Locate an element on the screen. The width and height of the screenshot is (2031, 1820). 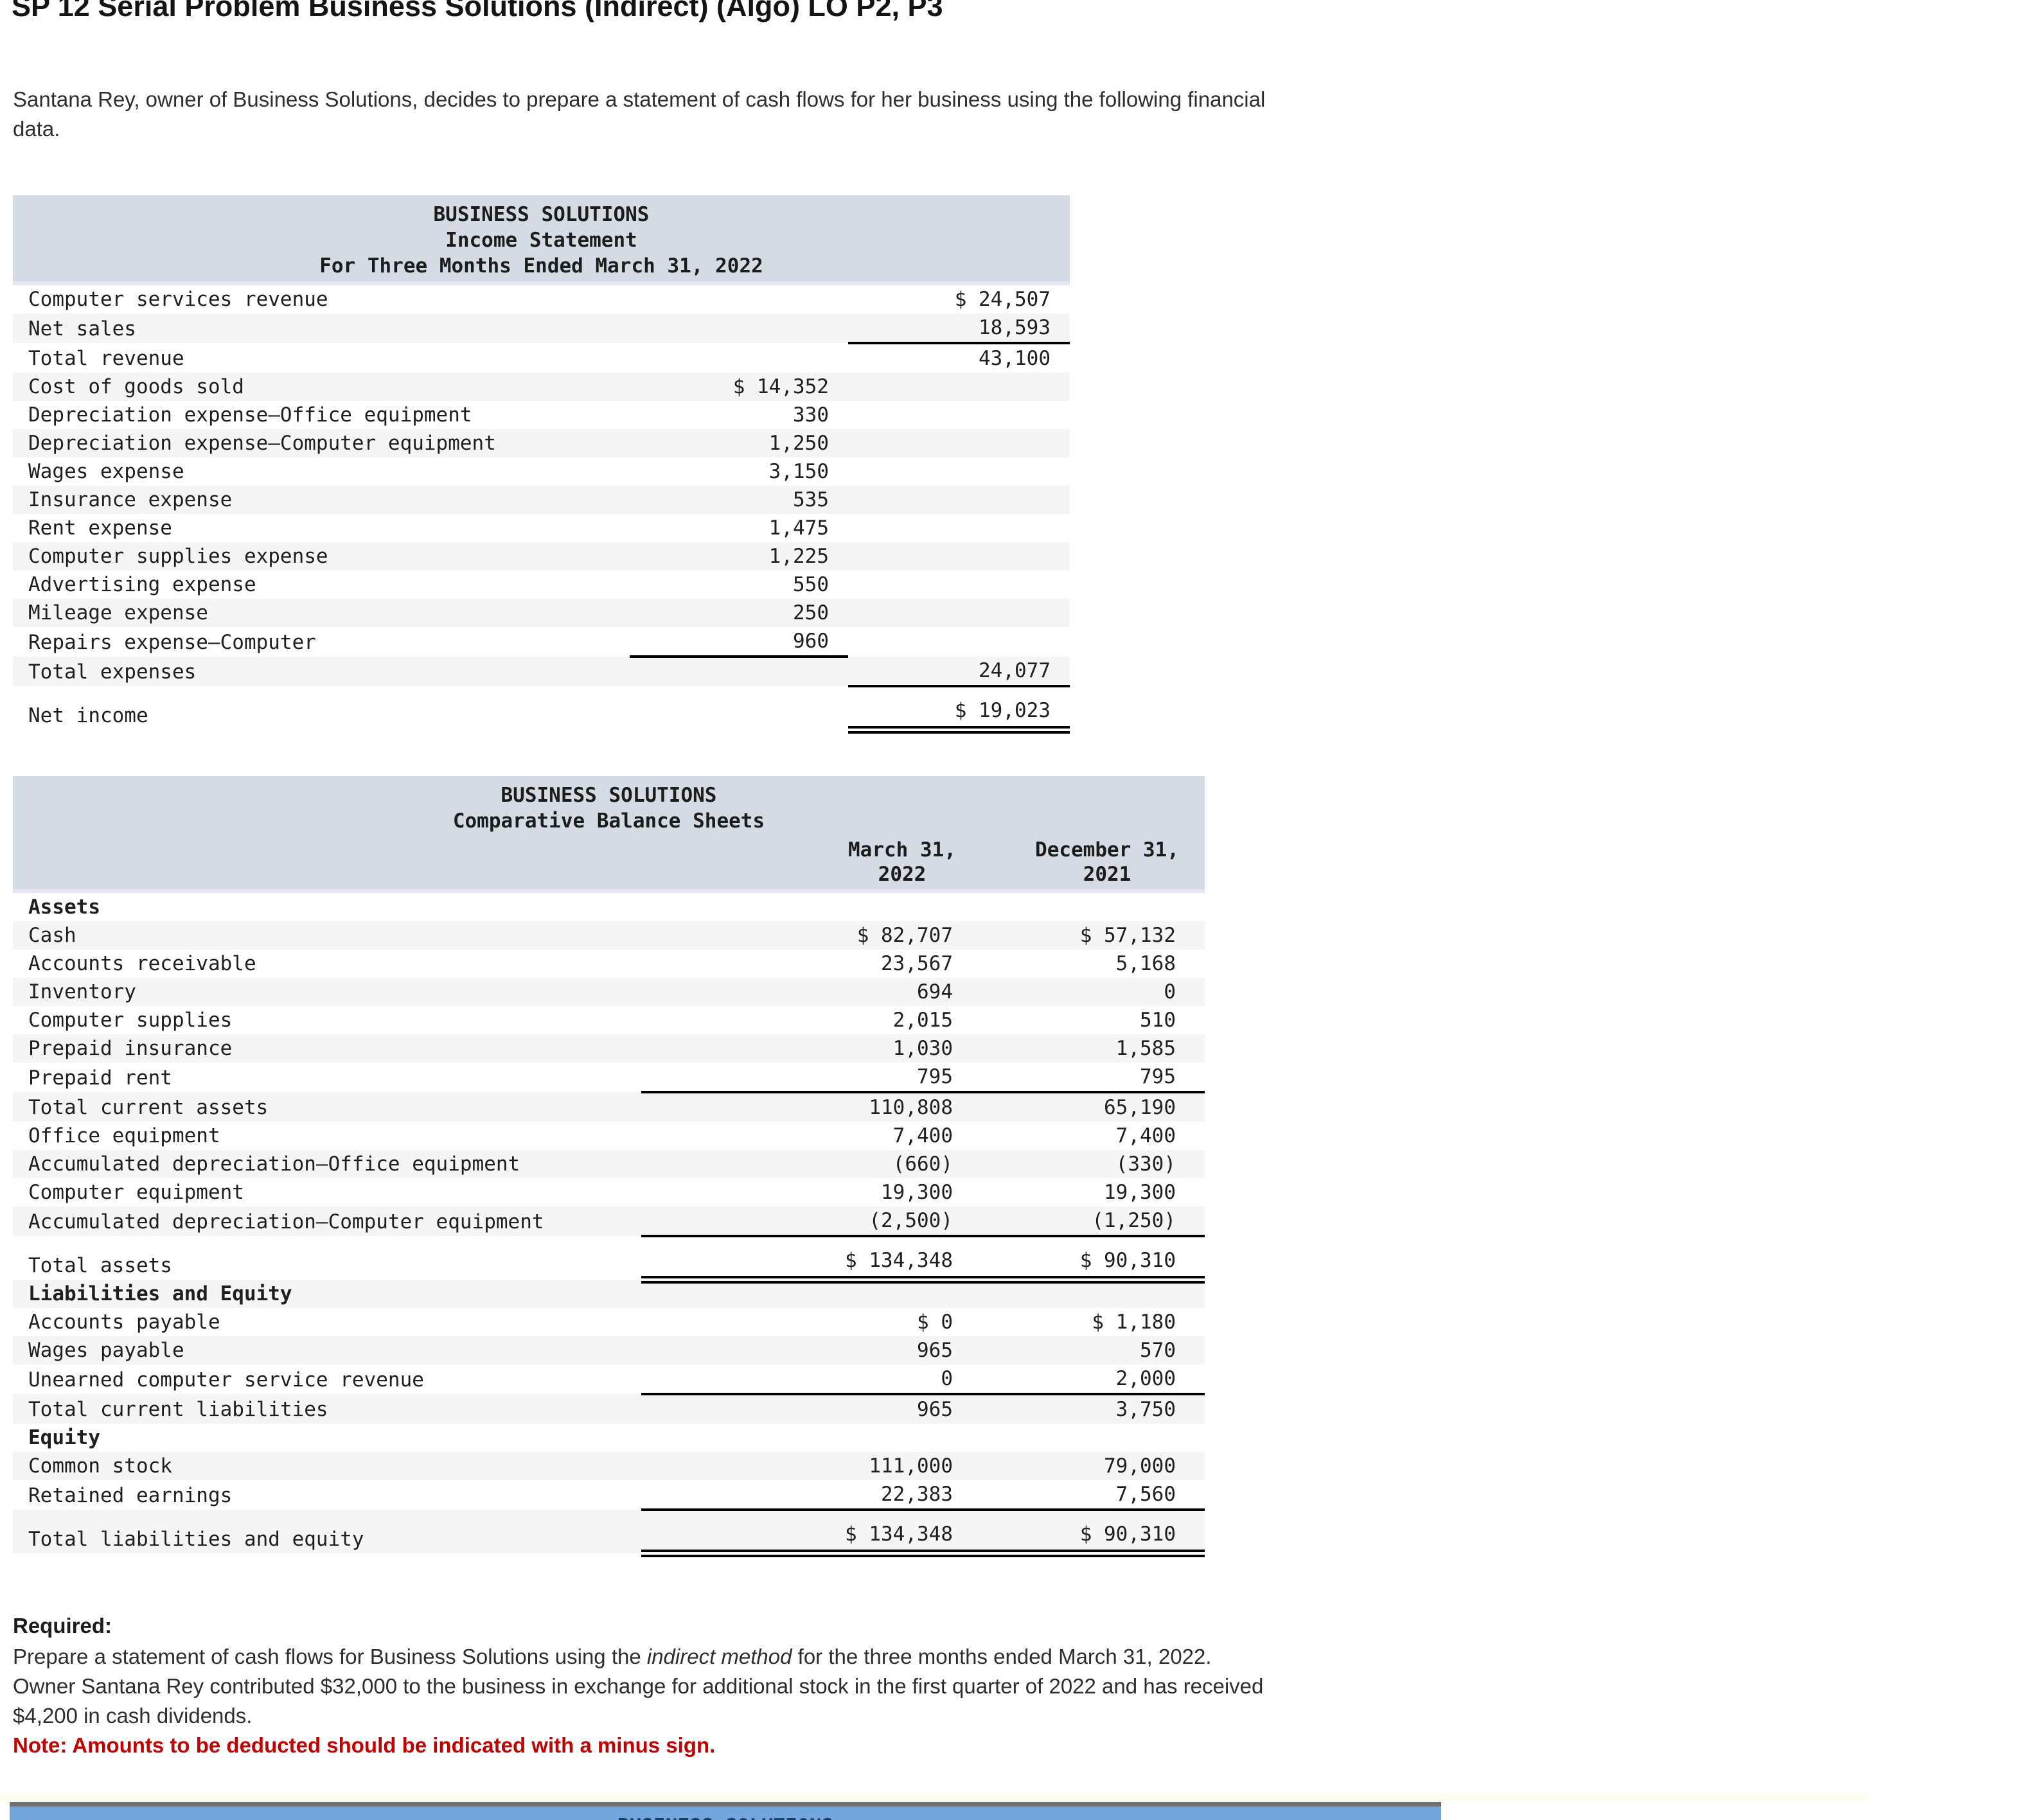
required-heading: Required: is located at coordinates (62, 1626).